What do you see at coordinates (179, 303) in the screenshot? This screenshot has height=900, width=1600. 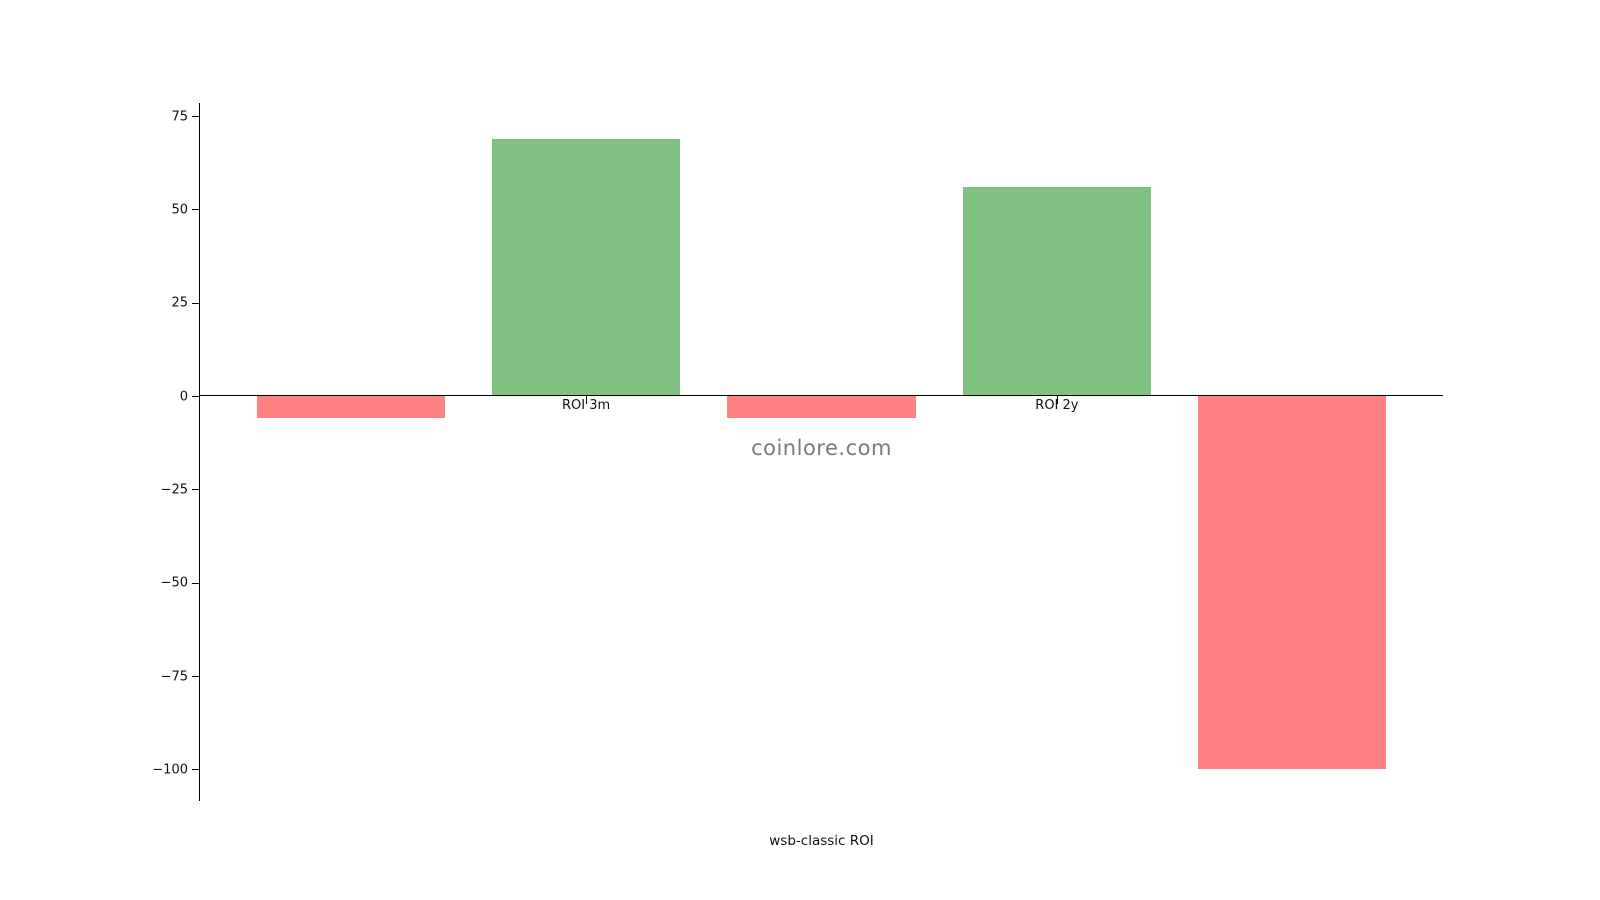 I see `y-tick-label: 25` at bounding box center [179, 303].